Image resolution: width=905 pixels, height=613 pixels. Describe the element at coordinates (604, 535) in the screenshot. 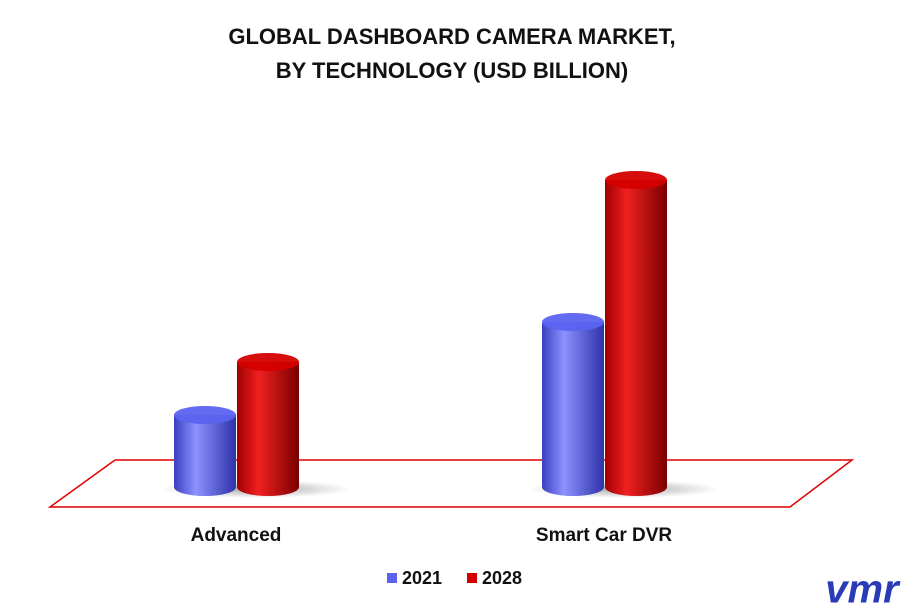

I see `x-tick-label: Smart Car DVR` at that location.